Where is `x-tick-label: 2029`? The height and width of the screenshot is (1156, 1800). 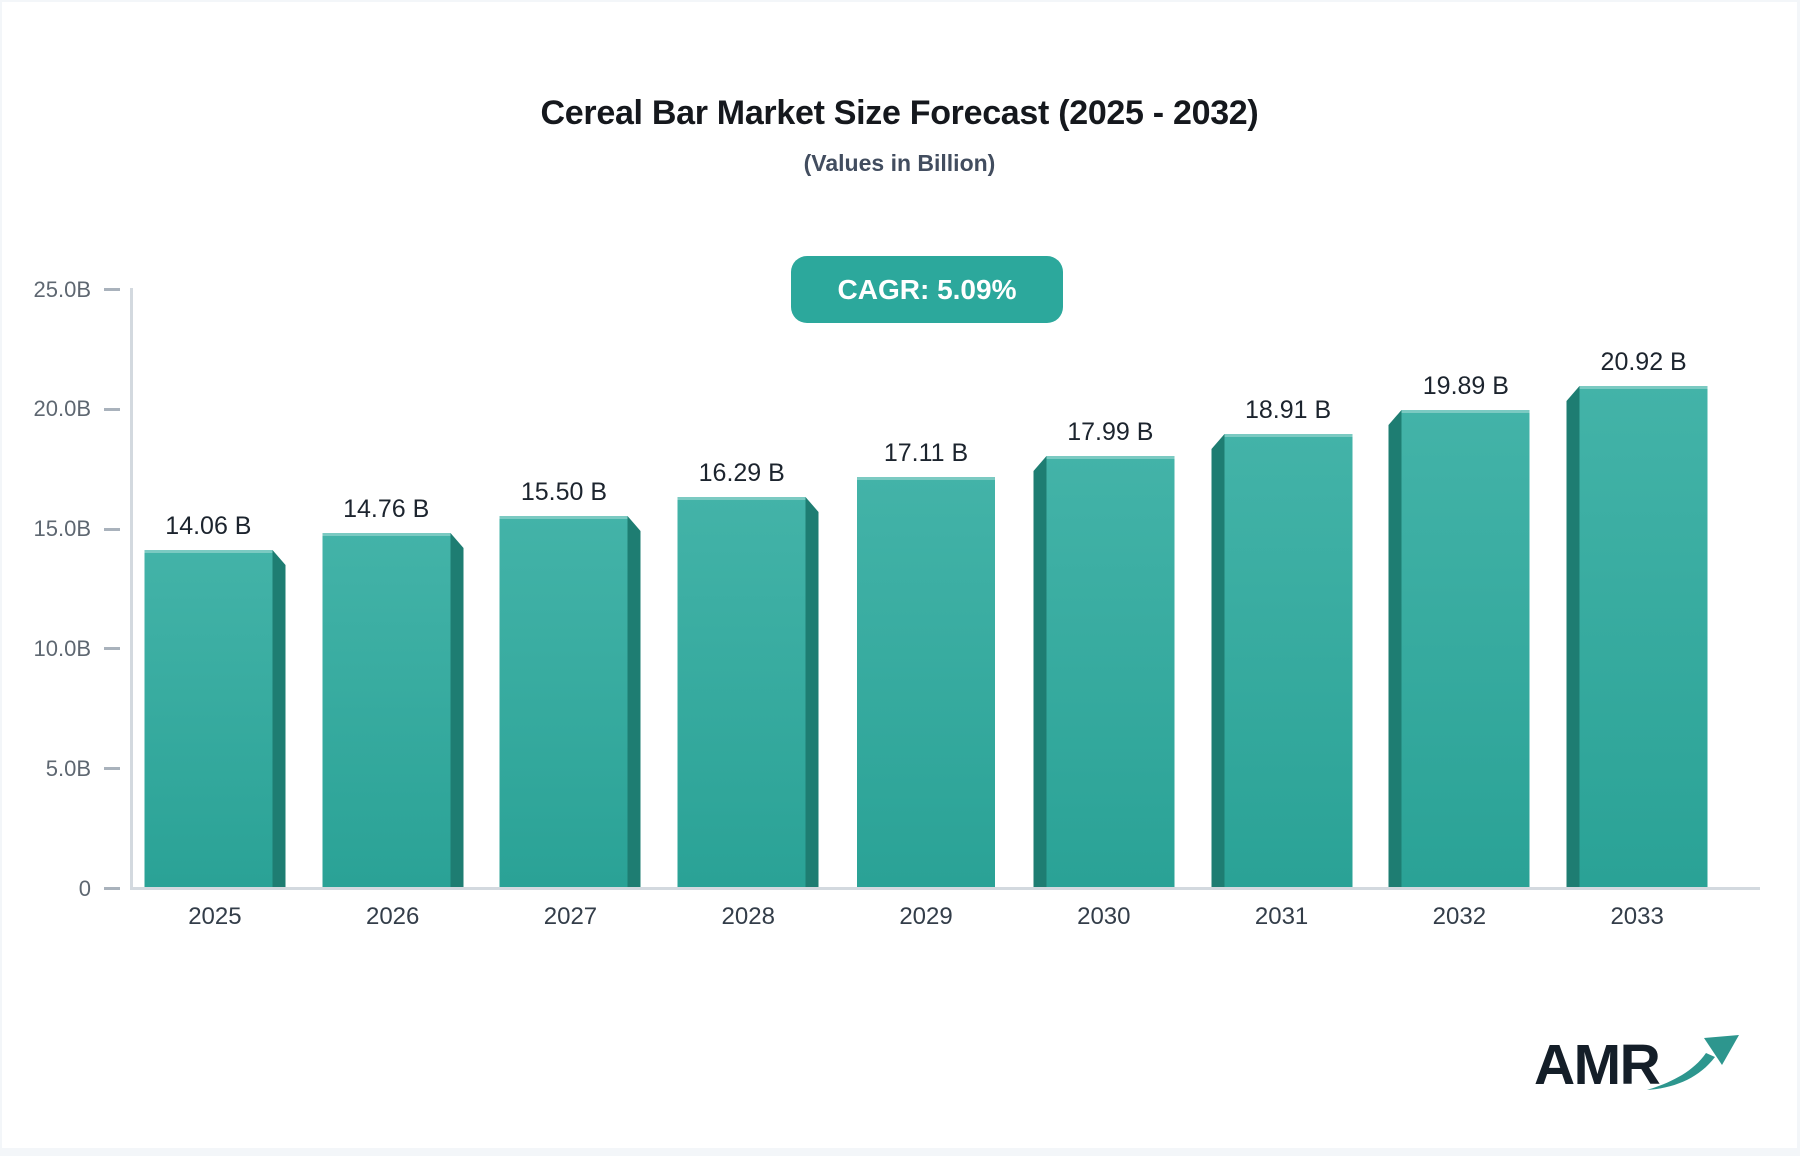
x-tick-label: 2029 is located at coordinates (926, 916).